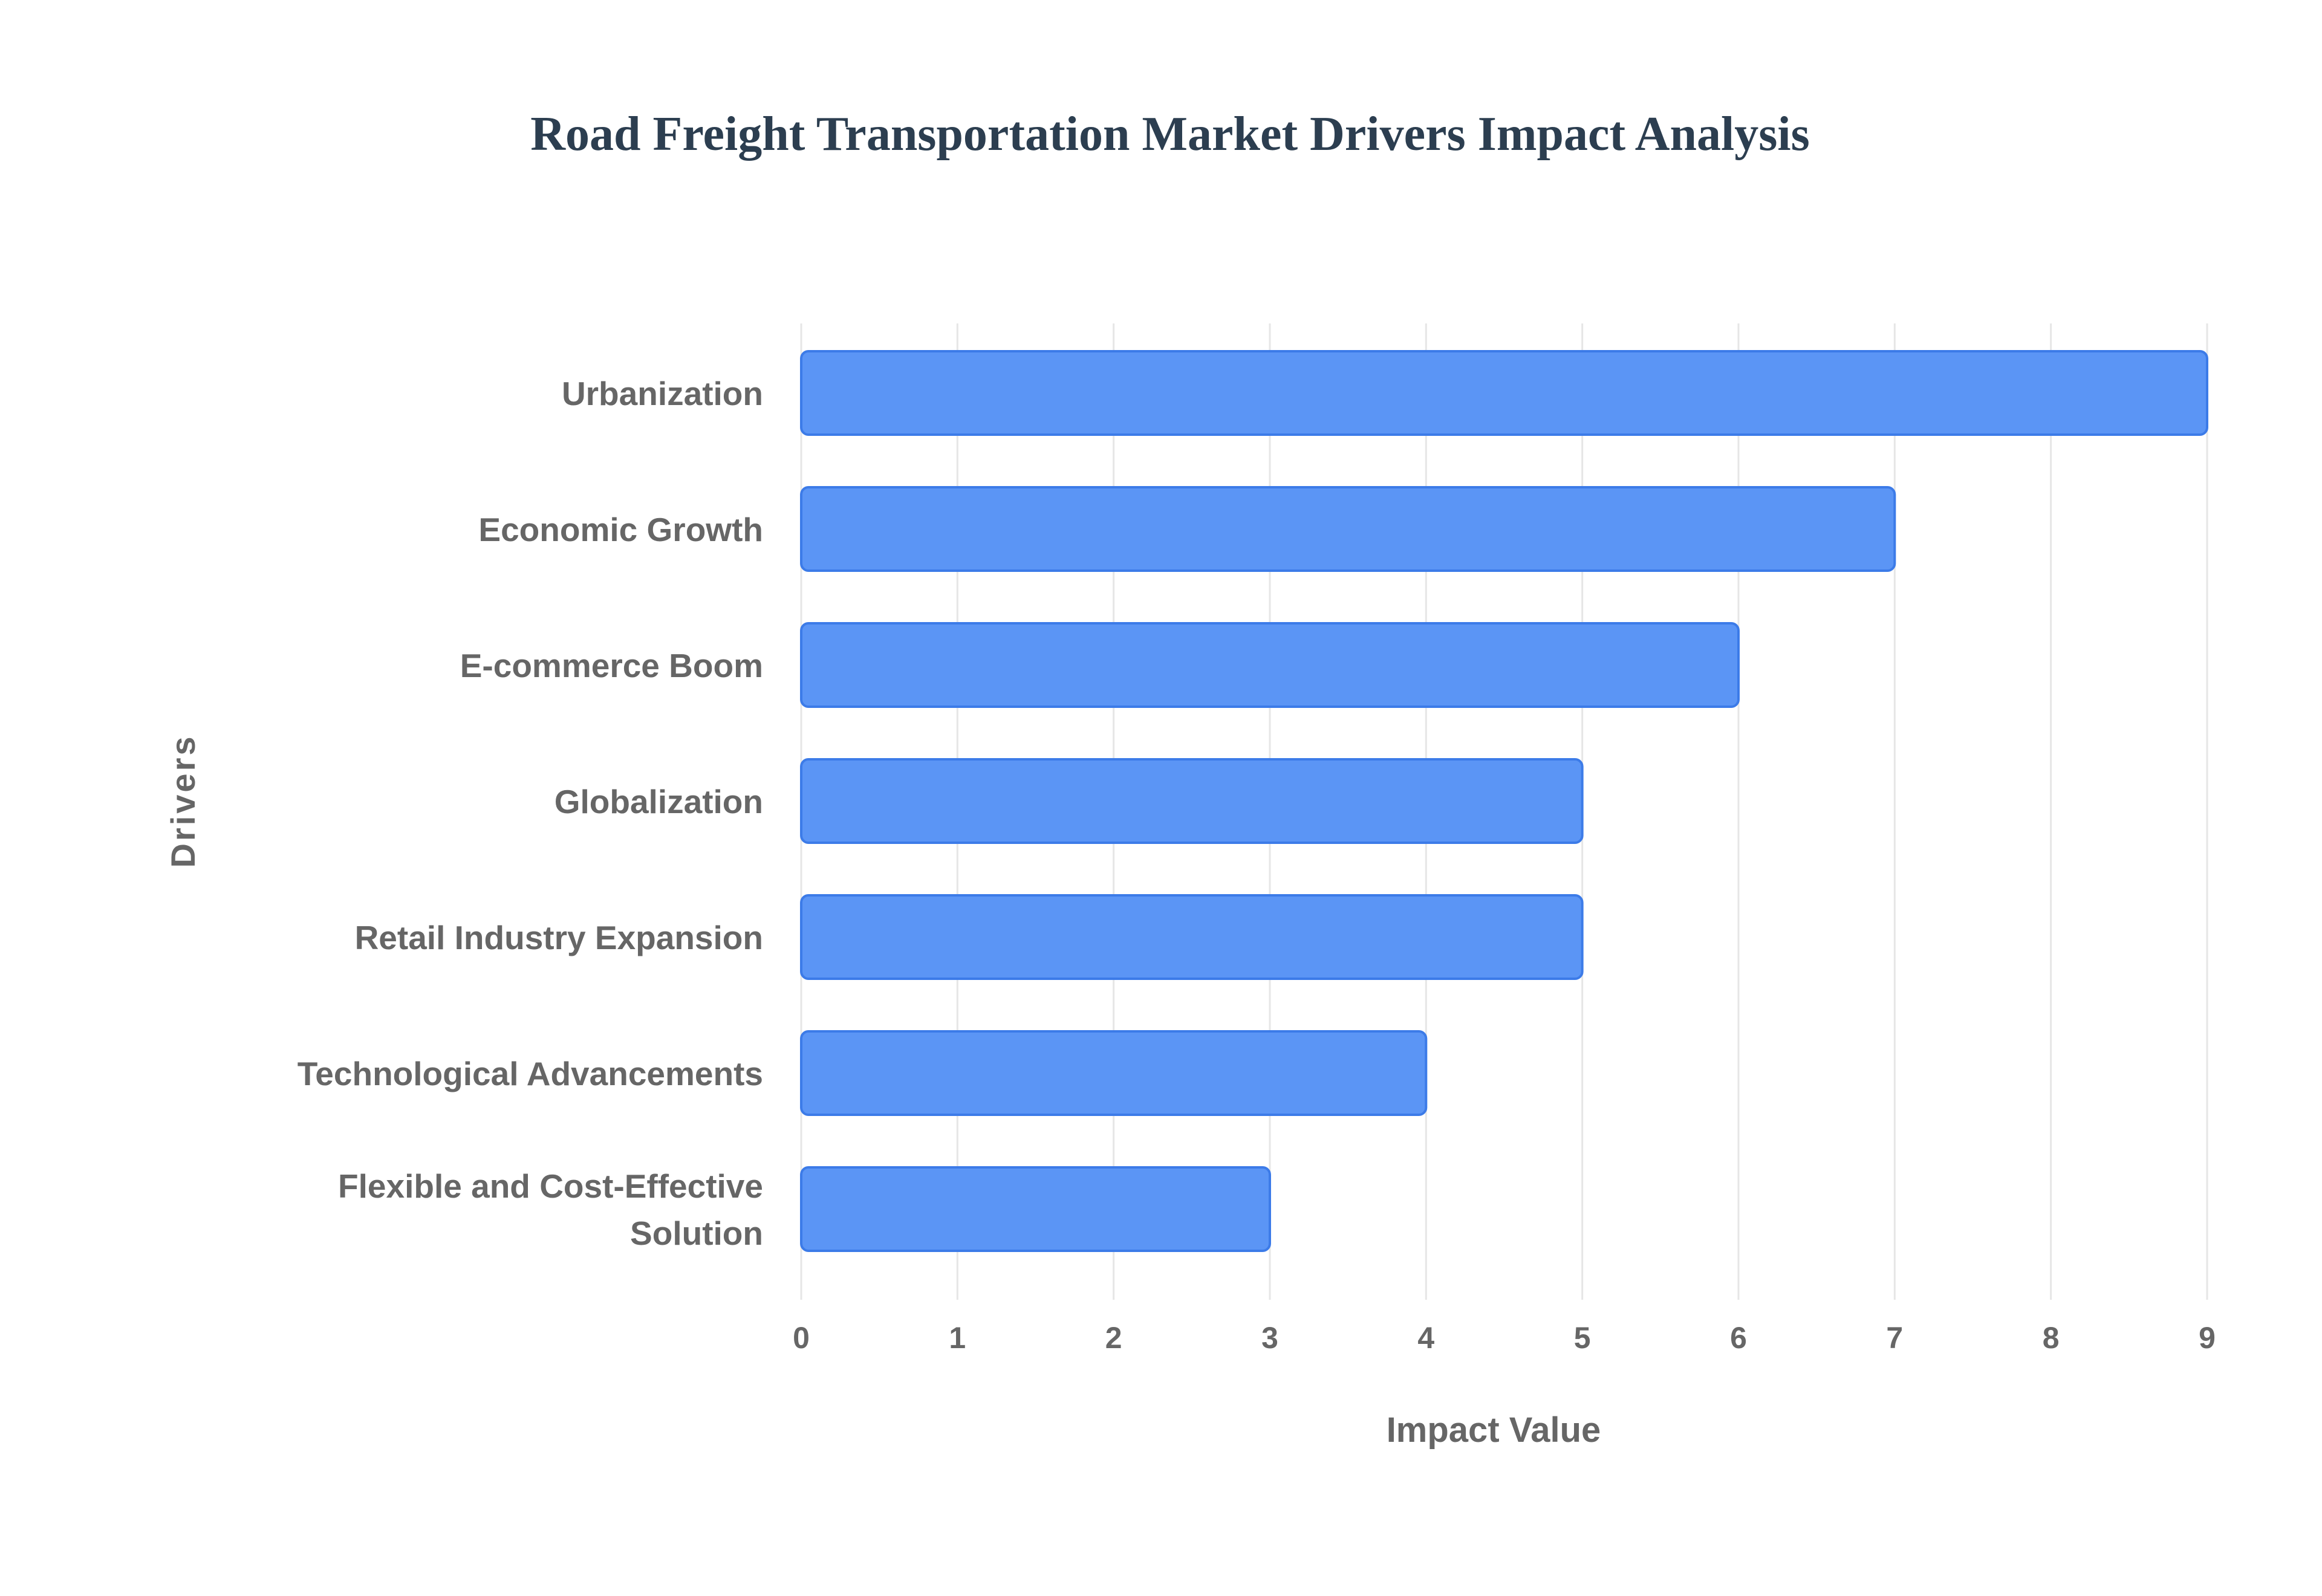 Image resolution: width=2322 pixels, height=1596 pixels. Describe the element at coordinates (611, 665) in the screenshot. I see `category-label: E-commerce Boom` at that location.